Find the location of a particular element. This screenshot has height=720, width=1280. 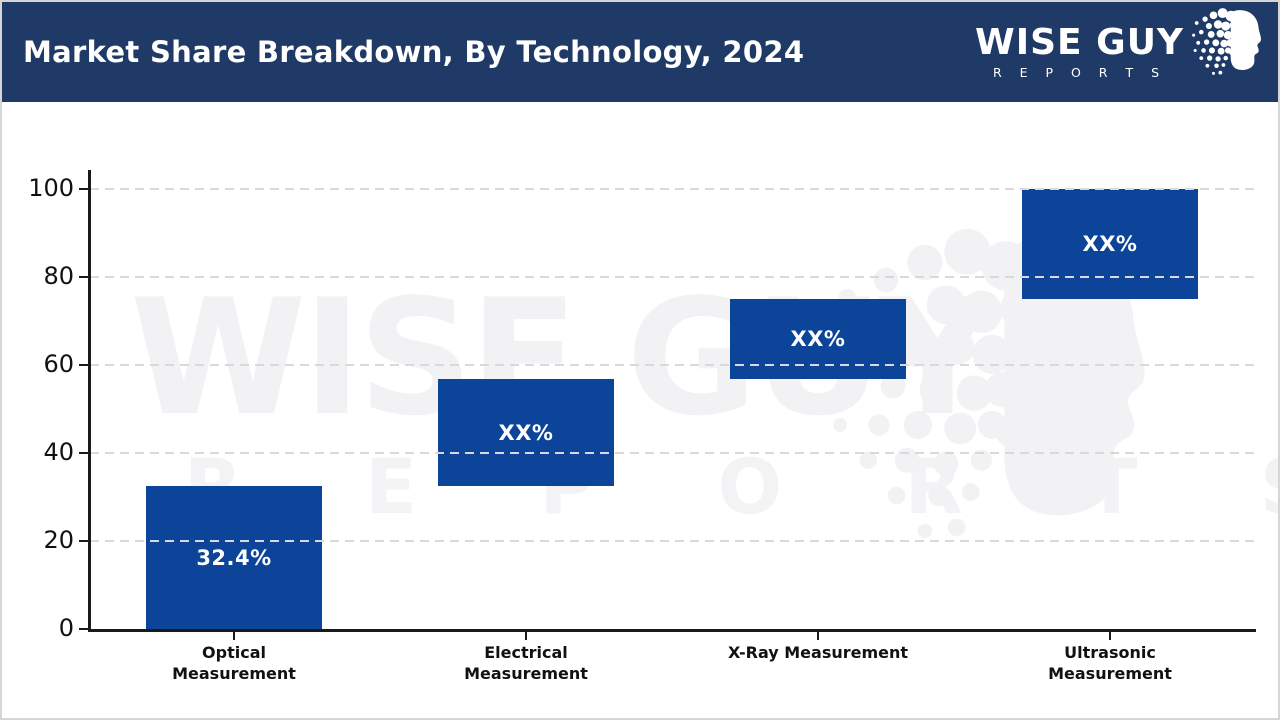

bar-3: XX% is located at coordinates (818, 339).